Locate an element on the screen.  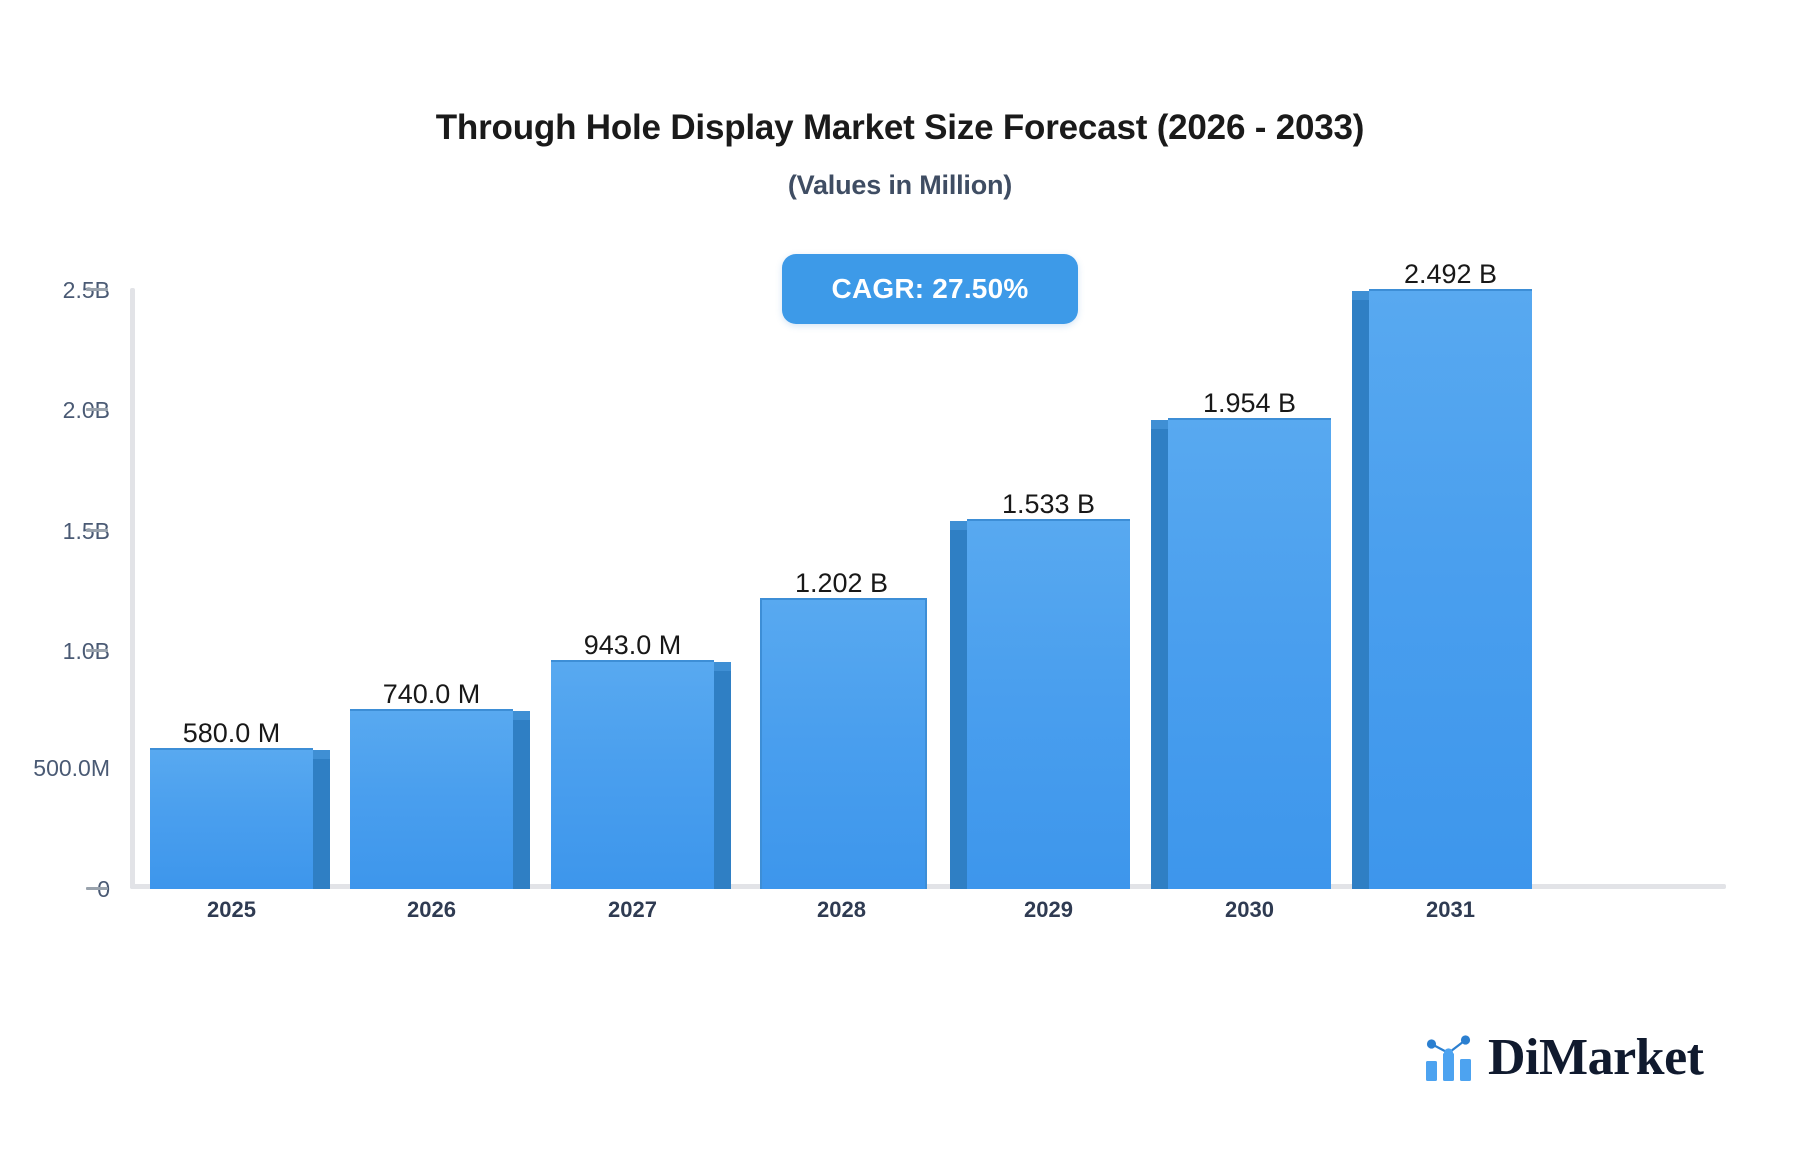
bar-2030 is located at coordinates (1241, 653).